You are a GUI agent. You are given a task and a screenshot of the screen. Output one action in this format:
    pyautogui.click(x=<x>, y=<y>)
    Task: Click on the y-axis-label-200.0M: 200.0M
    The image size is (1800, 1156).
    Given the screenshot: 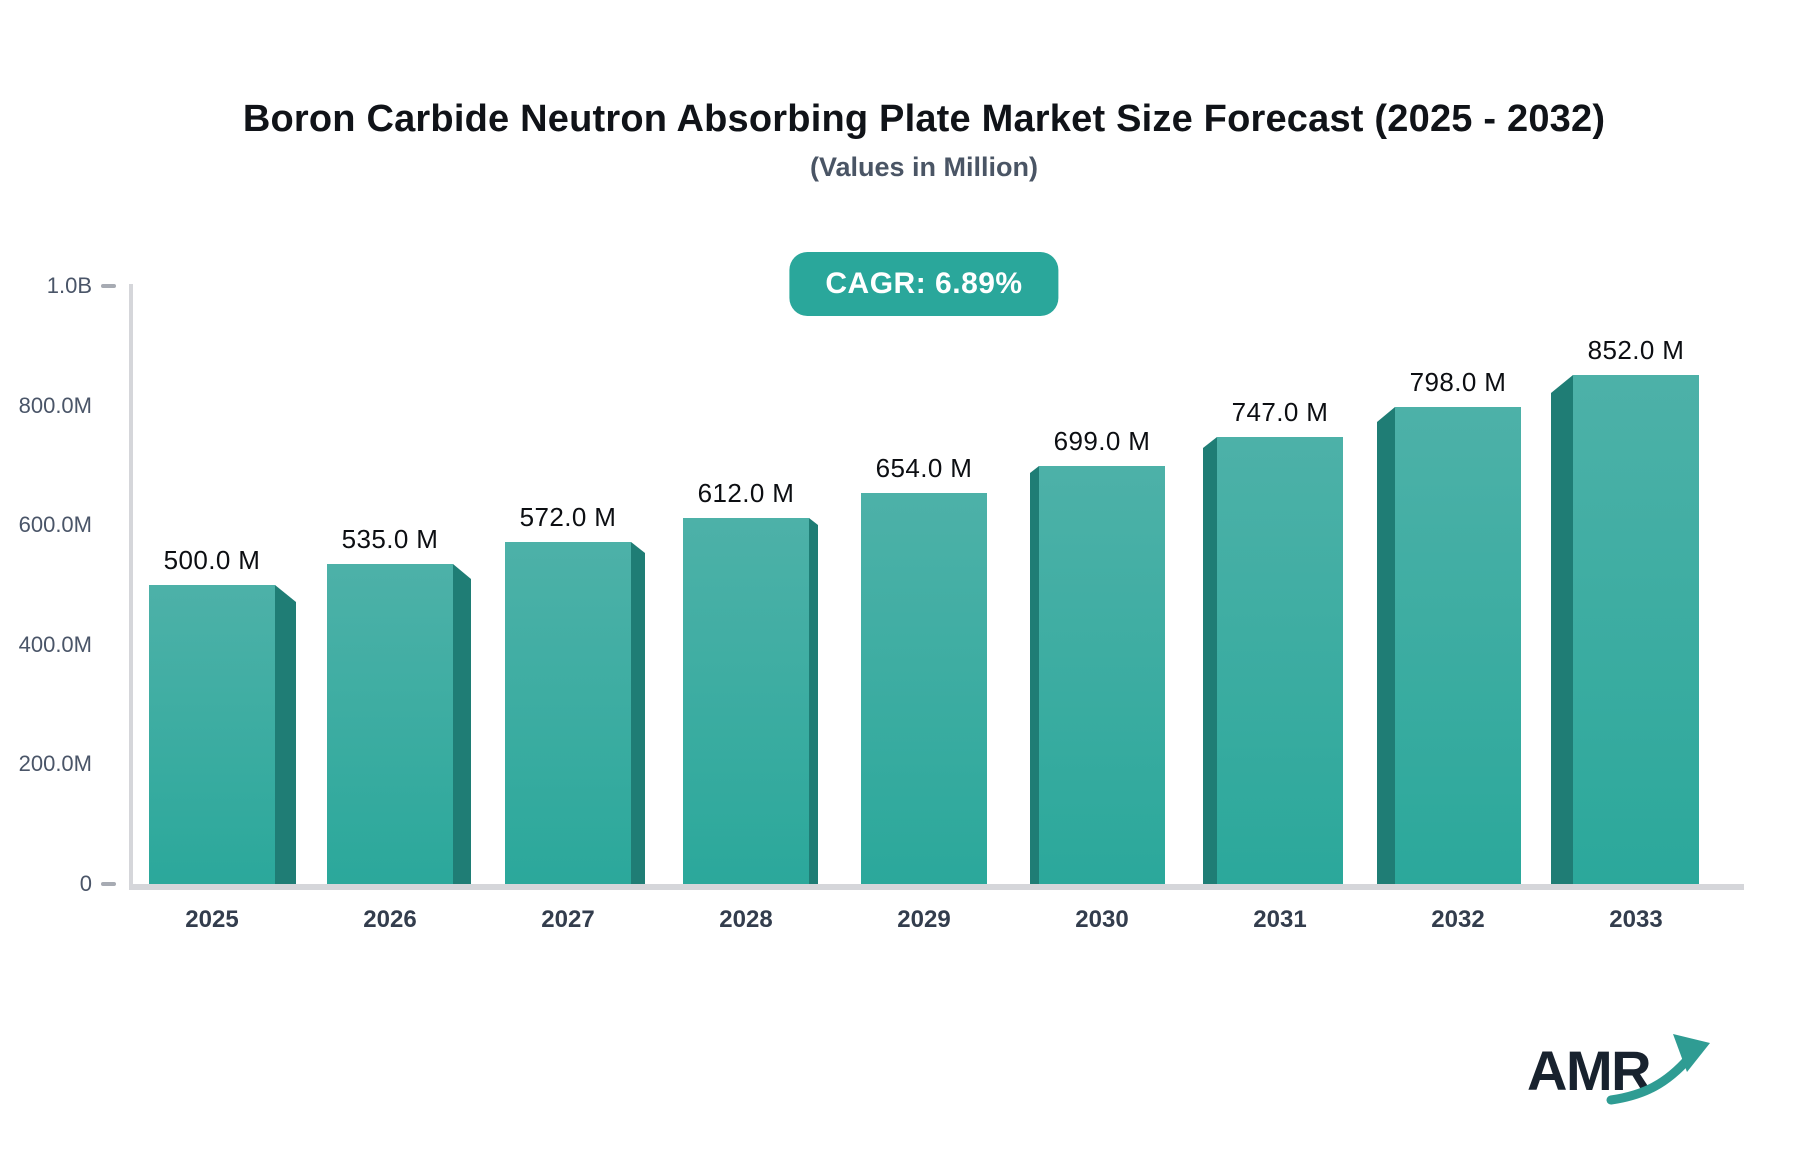 What is the action you would take?
    pyautogui.click(x=55, y=764)
    